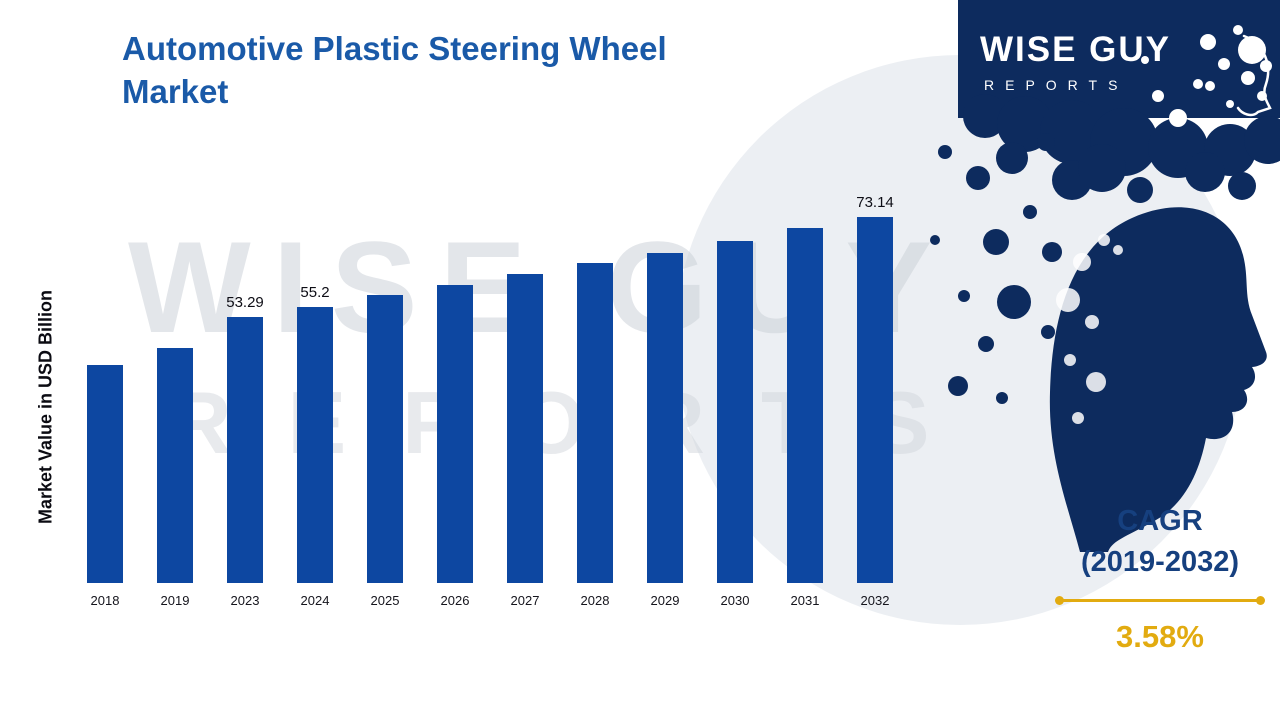  I want to click on bar-2032, so click(875, 400).